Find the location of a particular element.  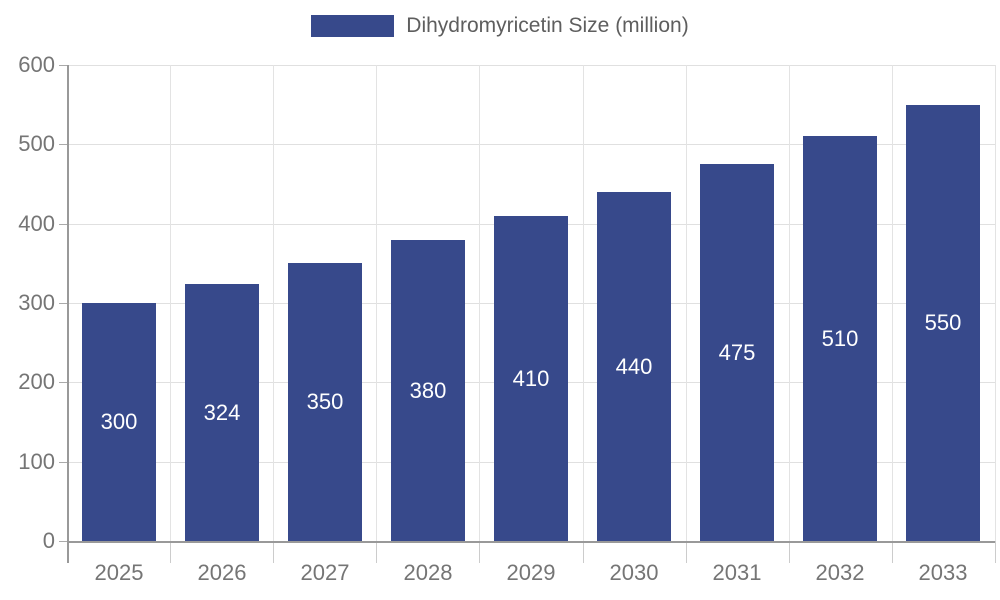

bar-2033 is located at coordinates (943, 323).